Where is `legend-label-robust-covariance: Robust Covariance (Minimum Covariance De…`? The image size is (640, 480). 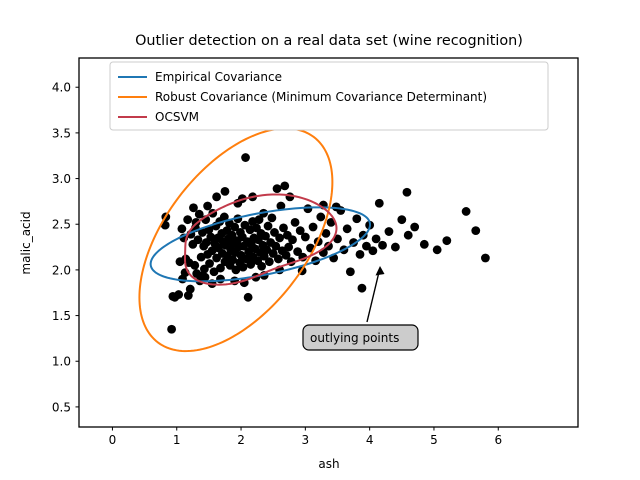 legend-label-robust-covariance: Robust Covariance (Minimum Covariance De… is located at coordinates (321, 97).